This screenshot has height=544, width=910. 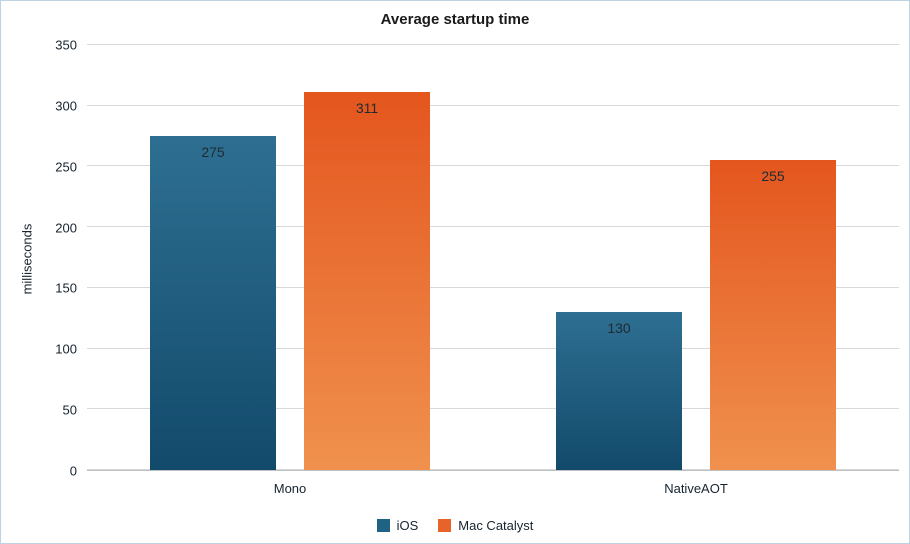 I want to click on legend-item-mac-catalyst: Mac Catalyst, so click(x=485, y=525).